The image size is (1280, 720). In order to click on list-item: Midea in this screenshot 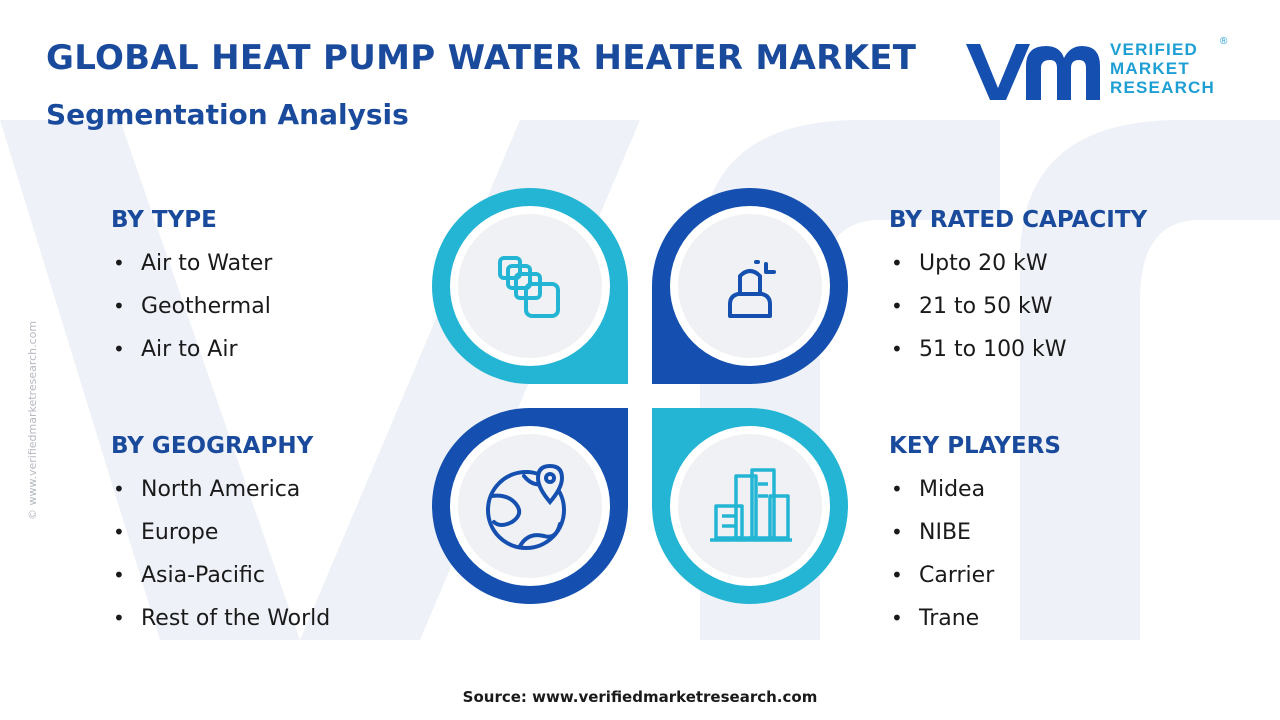, I will do `click(975, 489)`.